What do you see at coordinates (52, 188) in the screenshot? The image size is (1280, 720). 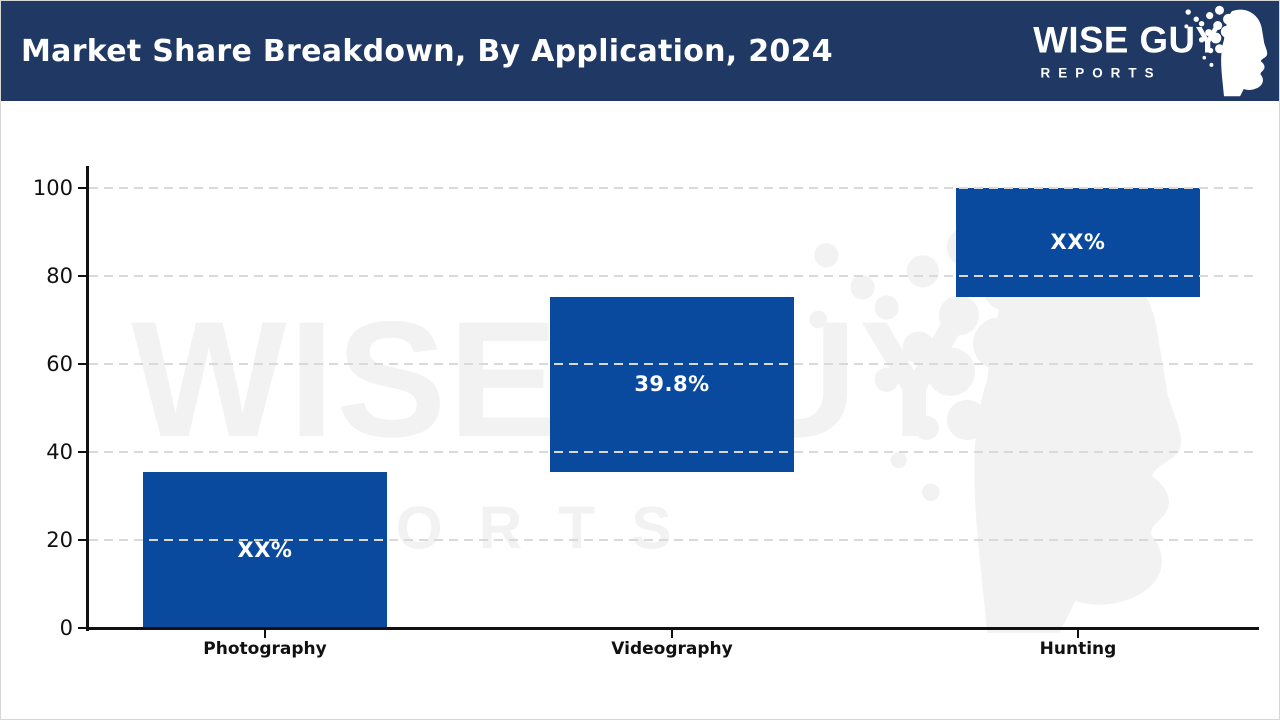 I see `y-tick-label: 100` at bounding box center [52, 188].